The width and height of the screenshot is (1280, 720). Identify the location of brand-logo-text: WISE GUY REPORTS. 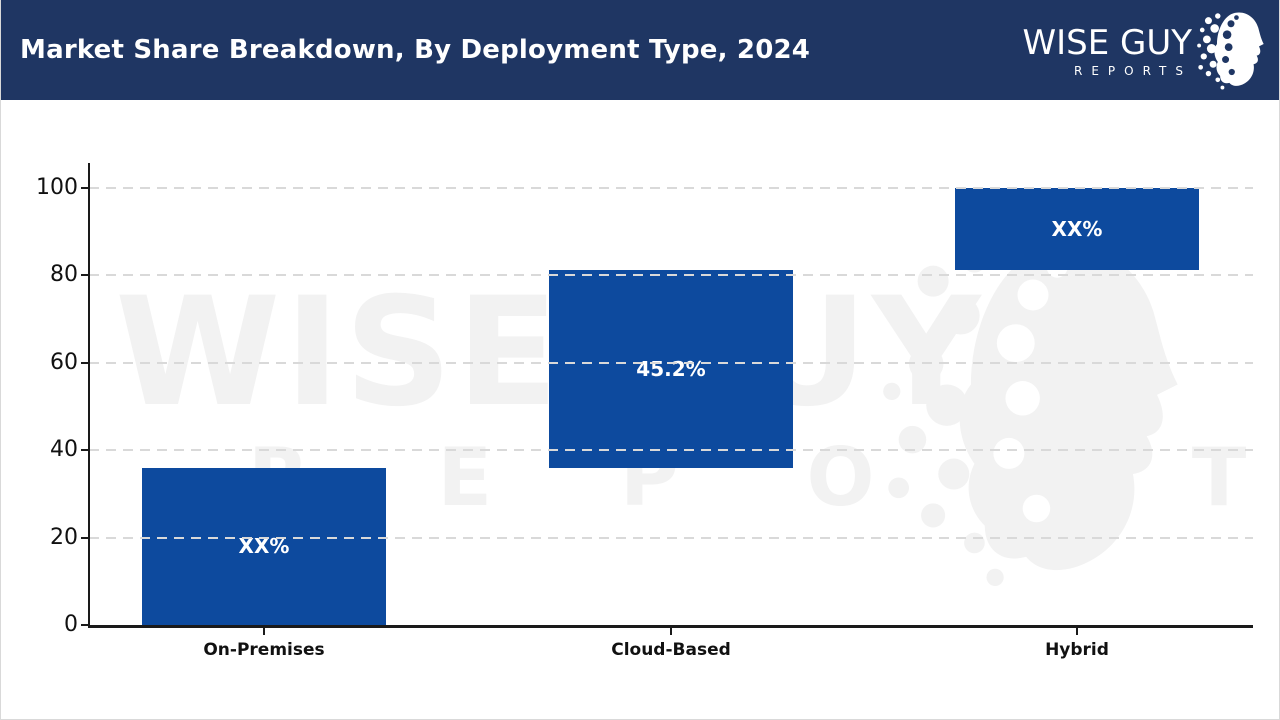
(1107, 51).